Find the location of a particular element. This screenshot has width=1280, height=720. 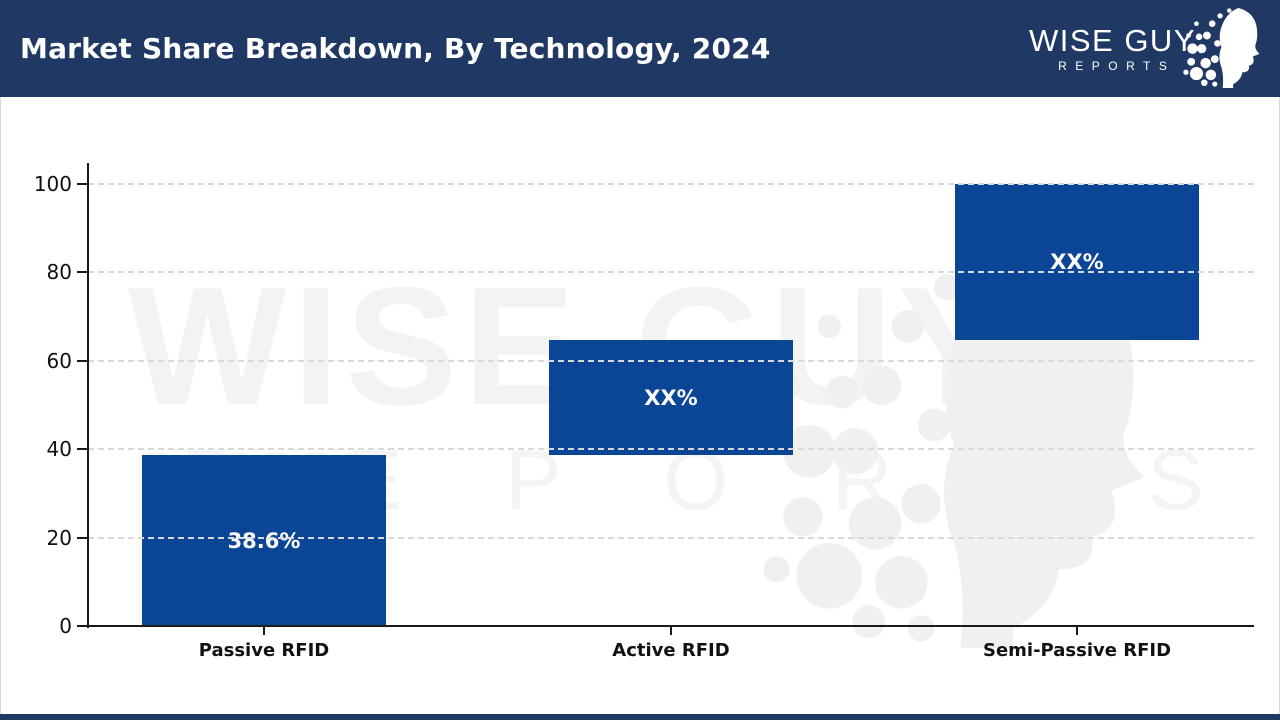

y-tick-label-100: 100 is located at coordinates (52, 184).